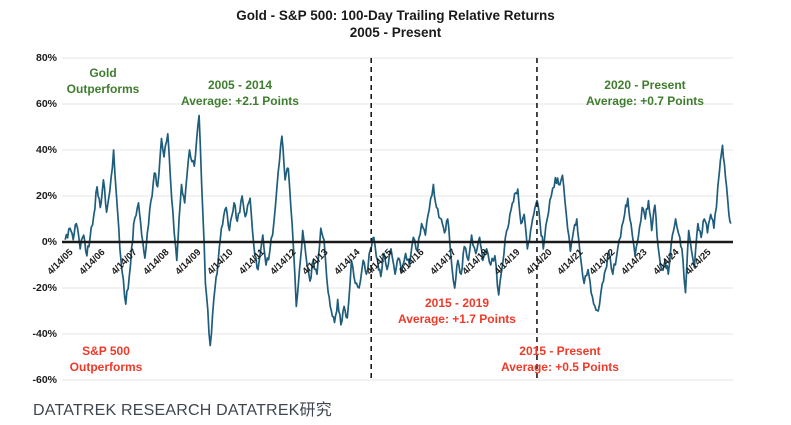 This screenshot has height=425, width=791. What do you see at coordinates (44, 334) in the screenshot?
I see `y-axis-tick-label: -40%` at bounding box center [44, 334].